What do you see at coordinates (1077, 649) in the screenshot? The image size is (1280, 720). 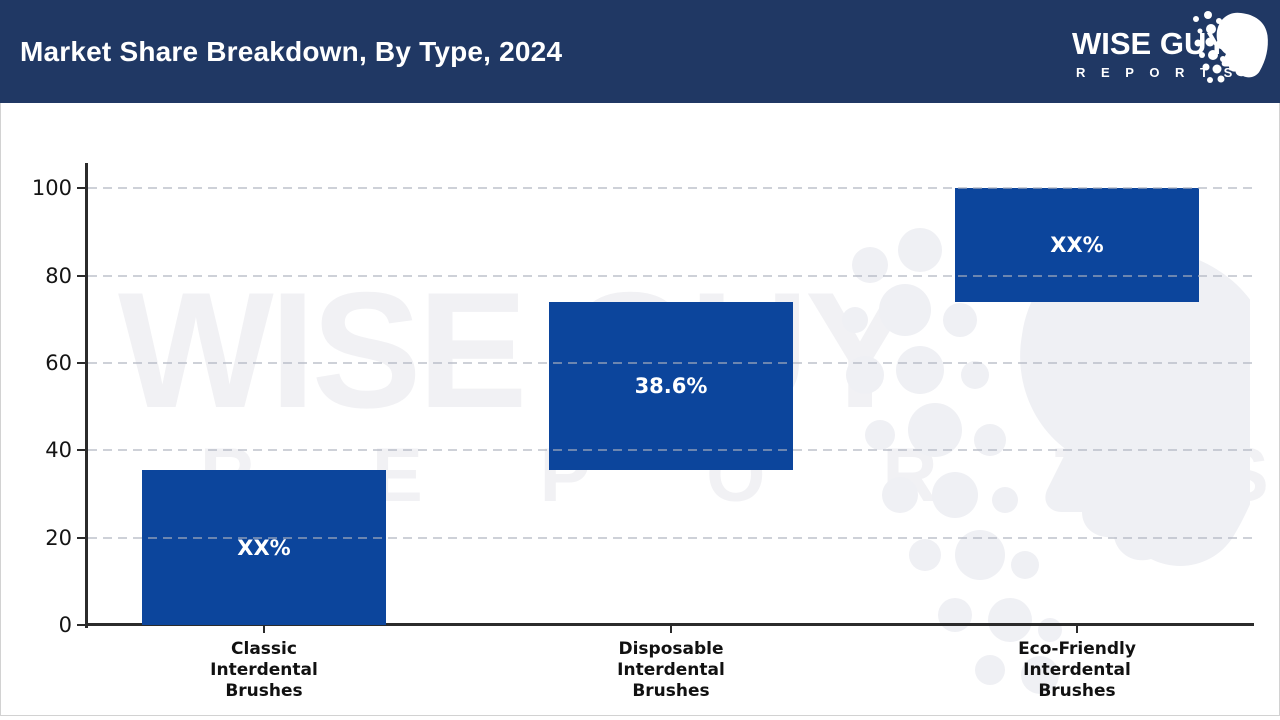 I see `category-label-line: Eco-Friendly` at bounding box center [1077, 649].